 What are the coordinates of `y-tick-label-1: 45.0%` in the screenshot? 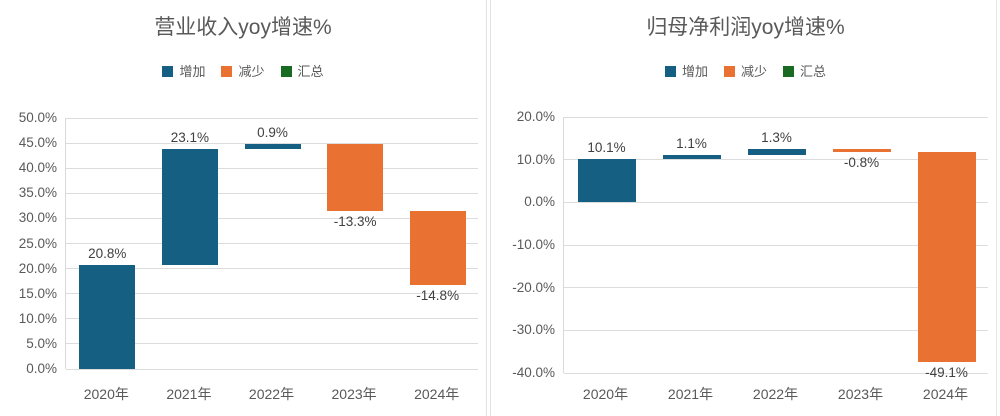 It's located at (37, 143).